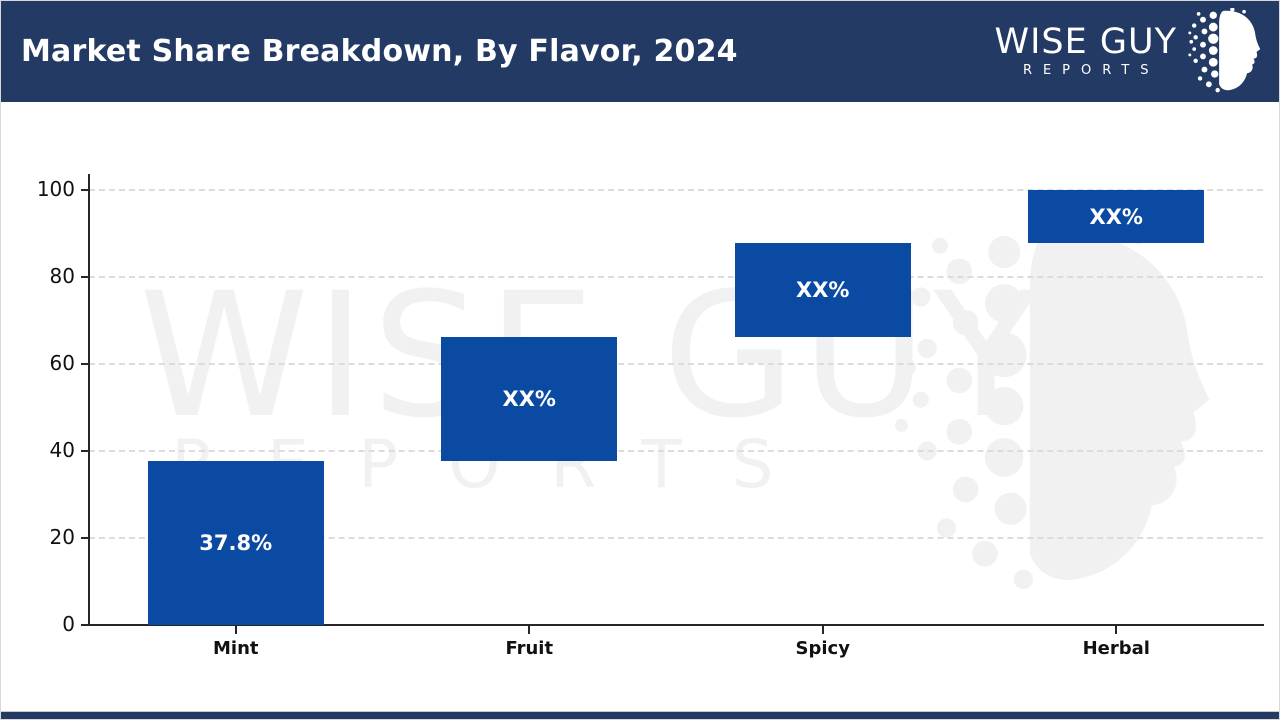 The width and height of the screenshot is (1280, 720). Describe the element at coordinates (62, 276) in the screenshot. I see `y-tick-label: 80` at that location.